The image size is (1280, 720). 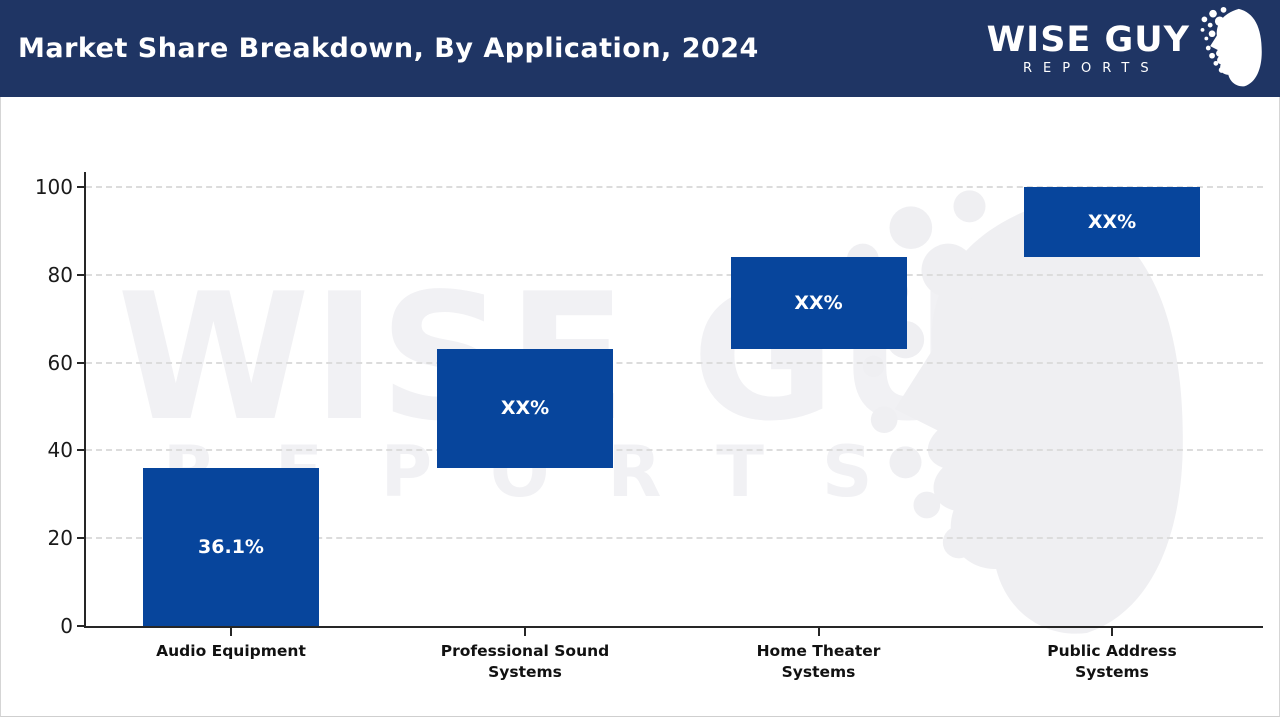 I want to click on logo-subtext: REPORTS, so click(x=1091, y=68).